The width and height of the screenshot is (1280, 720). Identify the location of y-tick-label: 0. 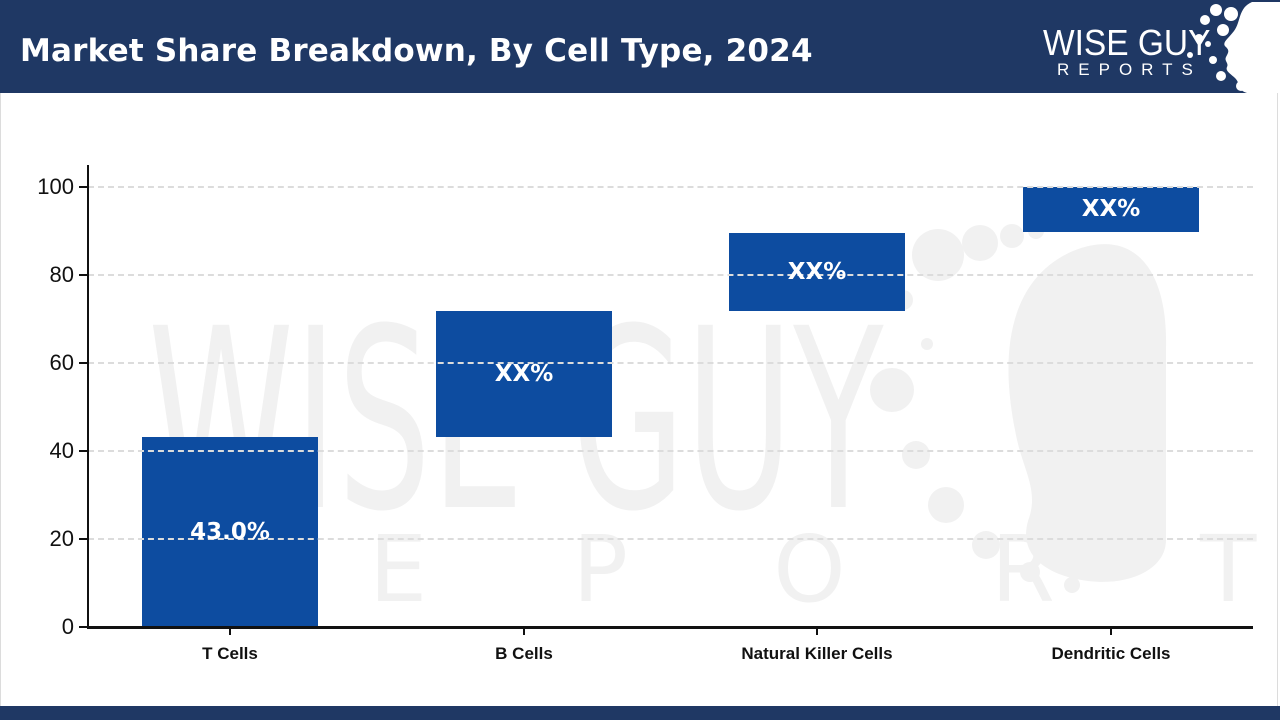
(67, 626).